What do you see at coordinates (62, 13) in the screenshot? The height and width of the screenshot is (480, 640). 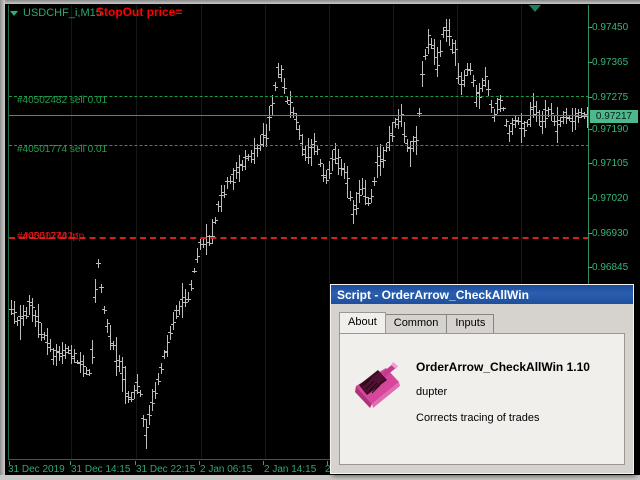 I see `chart-symbol-label: USDCHF_i,M15` at bounding box center [62, 13].